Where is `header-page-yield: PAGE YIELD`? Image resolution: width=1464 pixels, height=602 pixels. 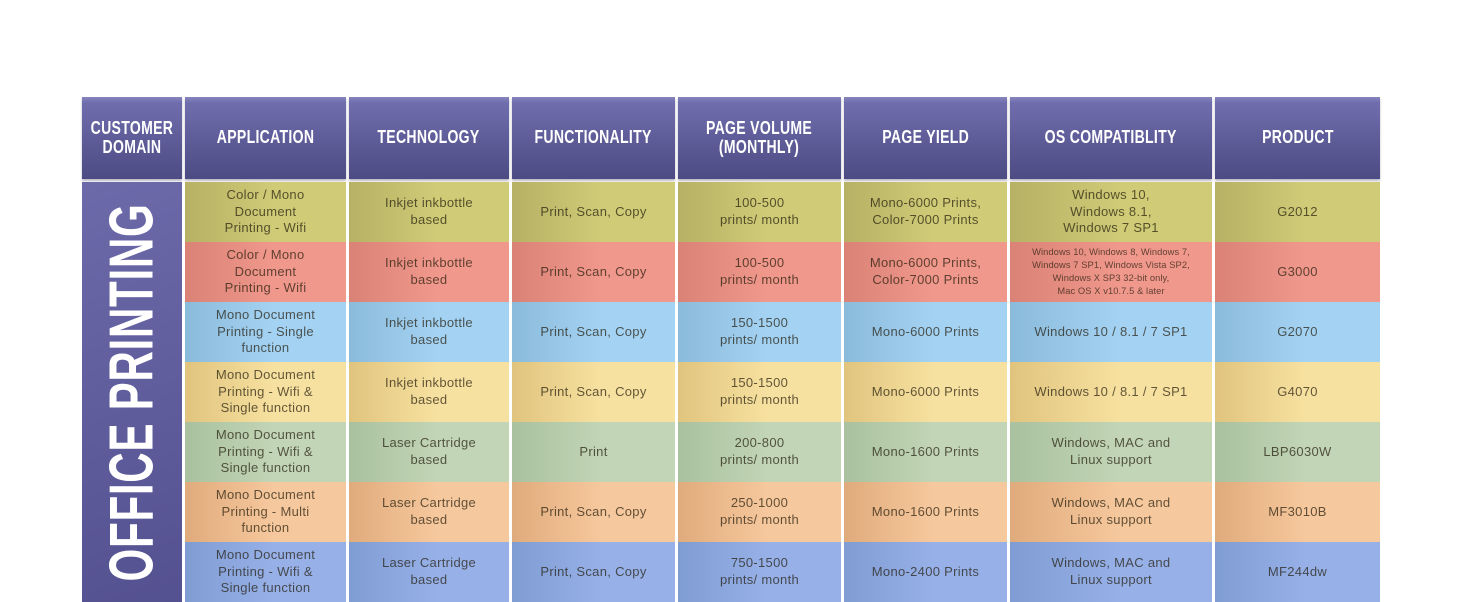
header-page-yield: PAGE YIELD is located at coordinates (925, 138).